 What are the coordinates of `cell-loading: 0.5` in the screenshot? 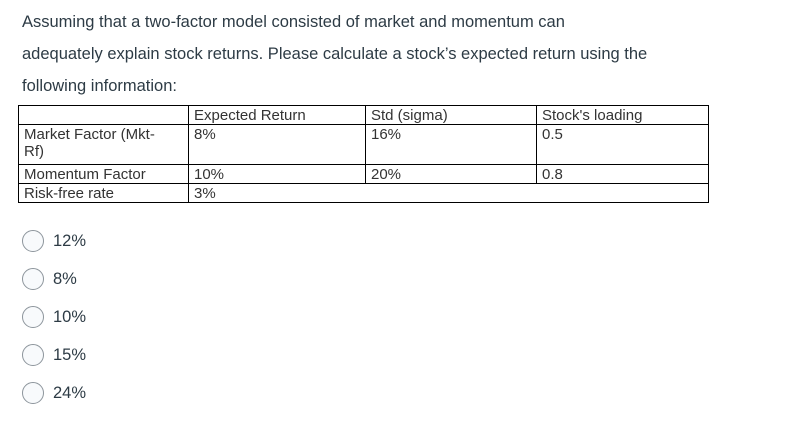 It's located at (622, 144).